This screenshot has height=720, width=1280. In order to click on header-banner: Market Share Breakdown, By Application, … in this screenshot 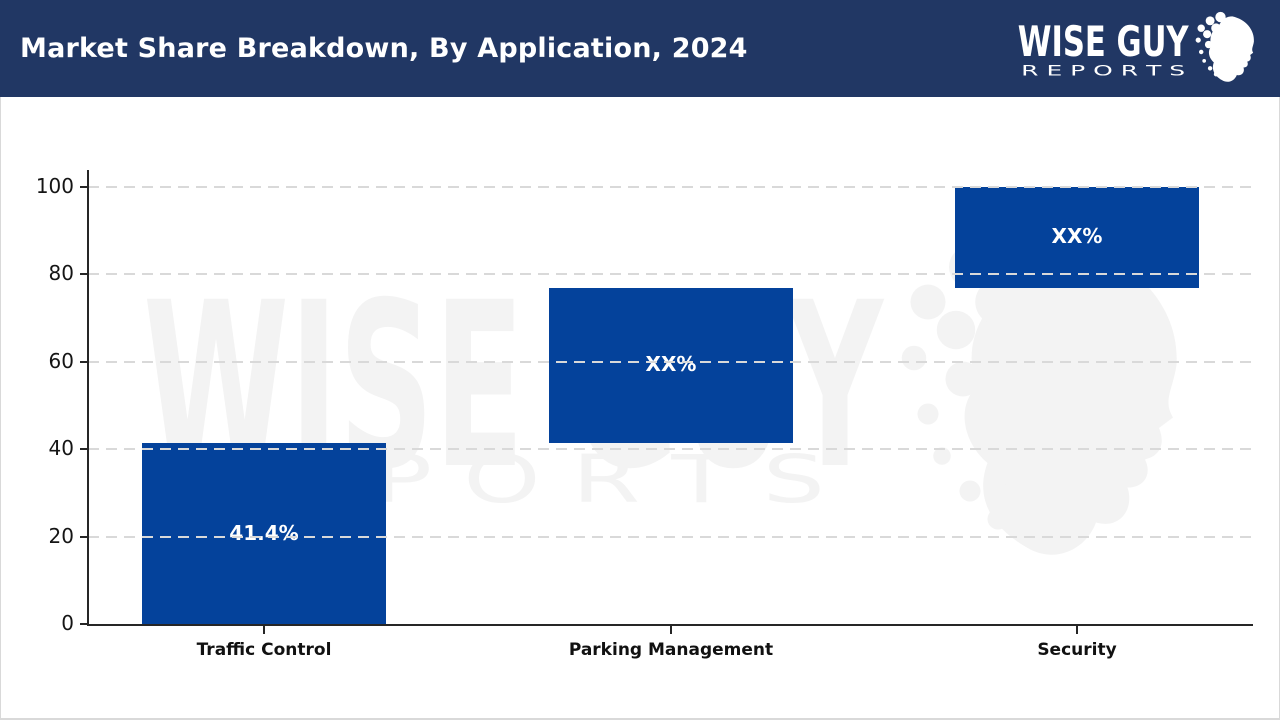, I will do `click(640, 48)`.